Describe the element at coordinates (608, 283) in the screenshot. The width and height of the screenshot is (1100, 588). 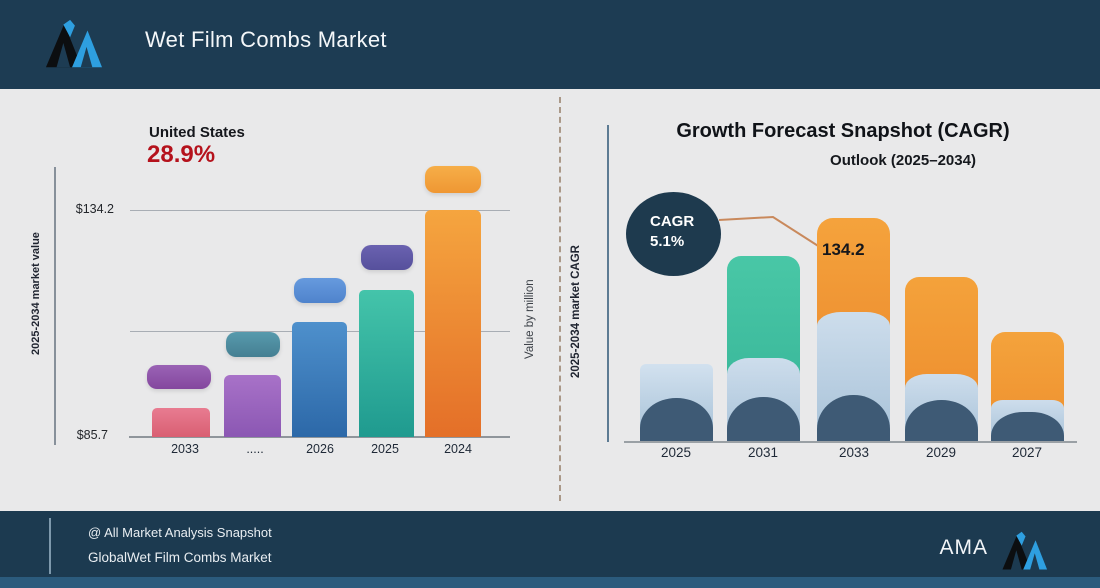
I see `right-chart-y-axis` at that location.